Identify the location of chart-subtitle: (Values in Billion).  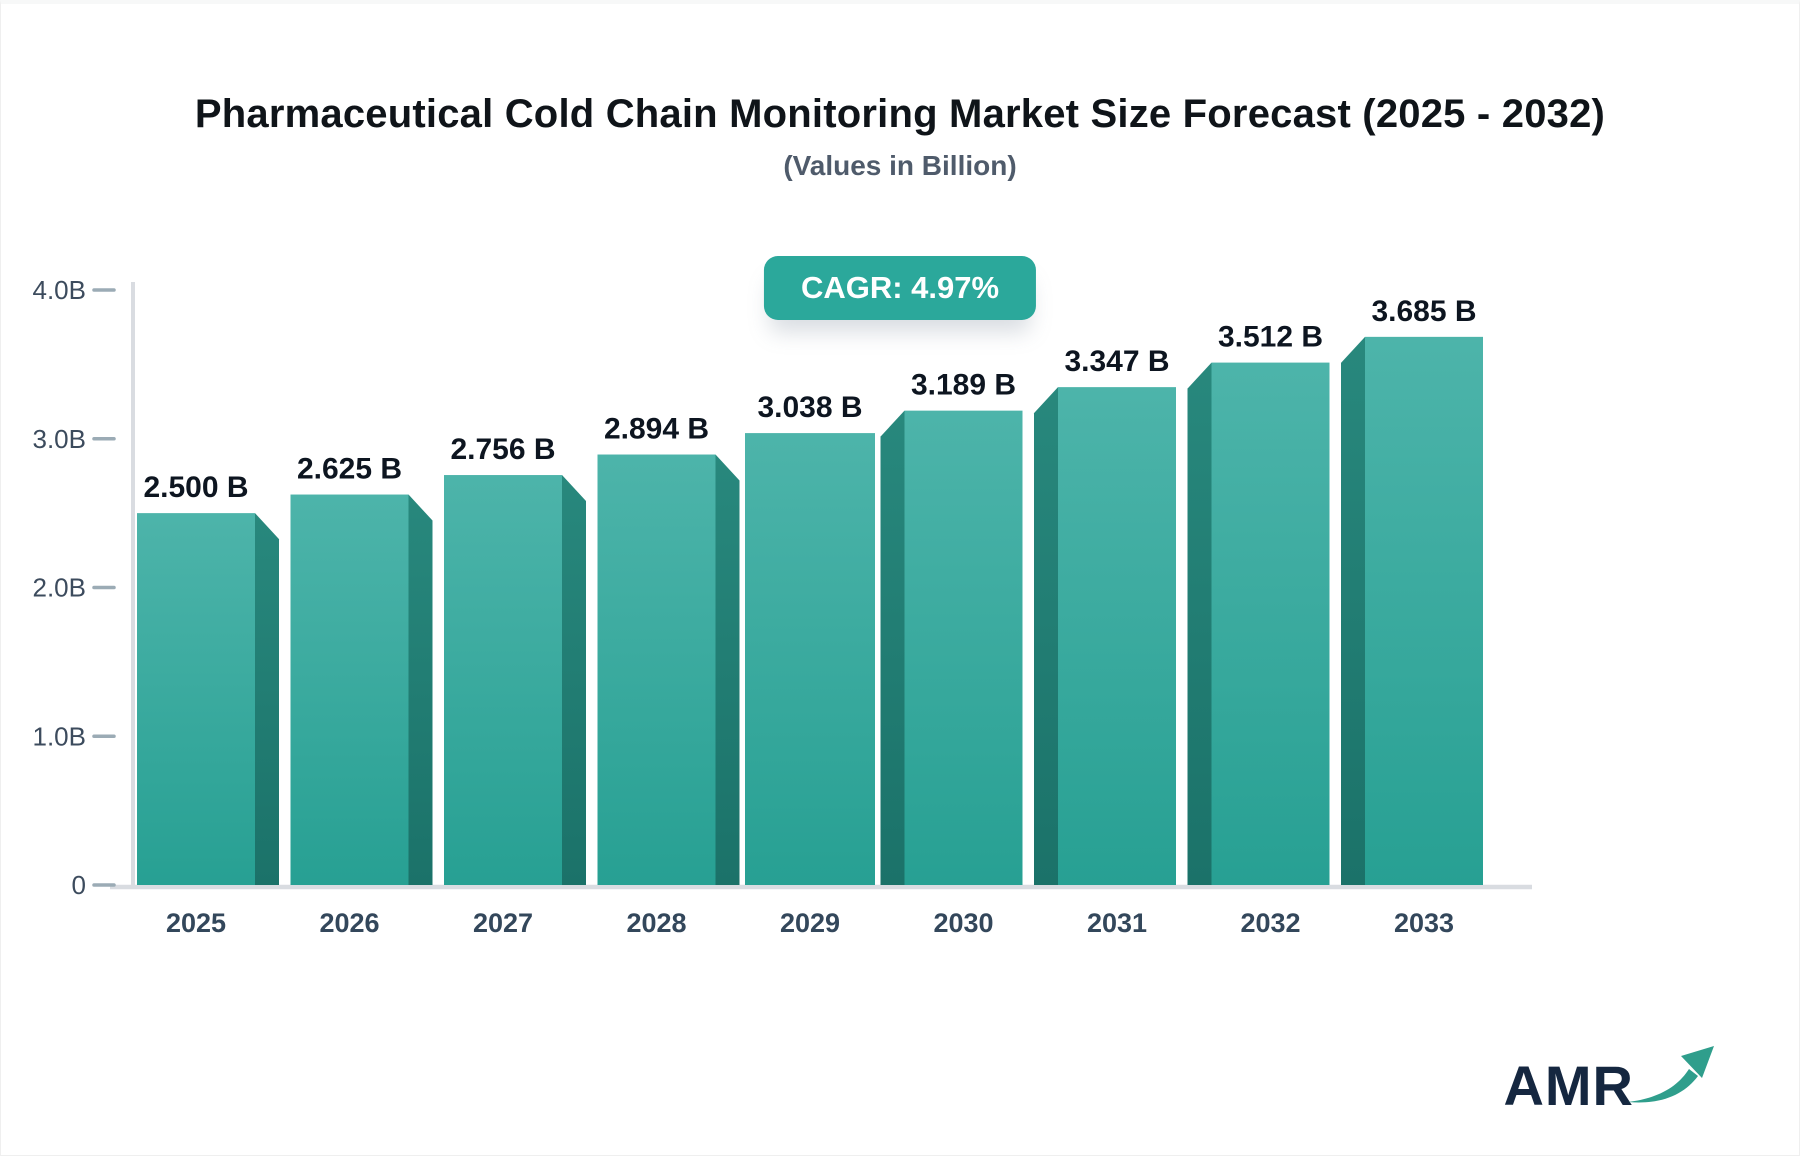
(900, 165).